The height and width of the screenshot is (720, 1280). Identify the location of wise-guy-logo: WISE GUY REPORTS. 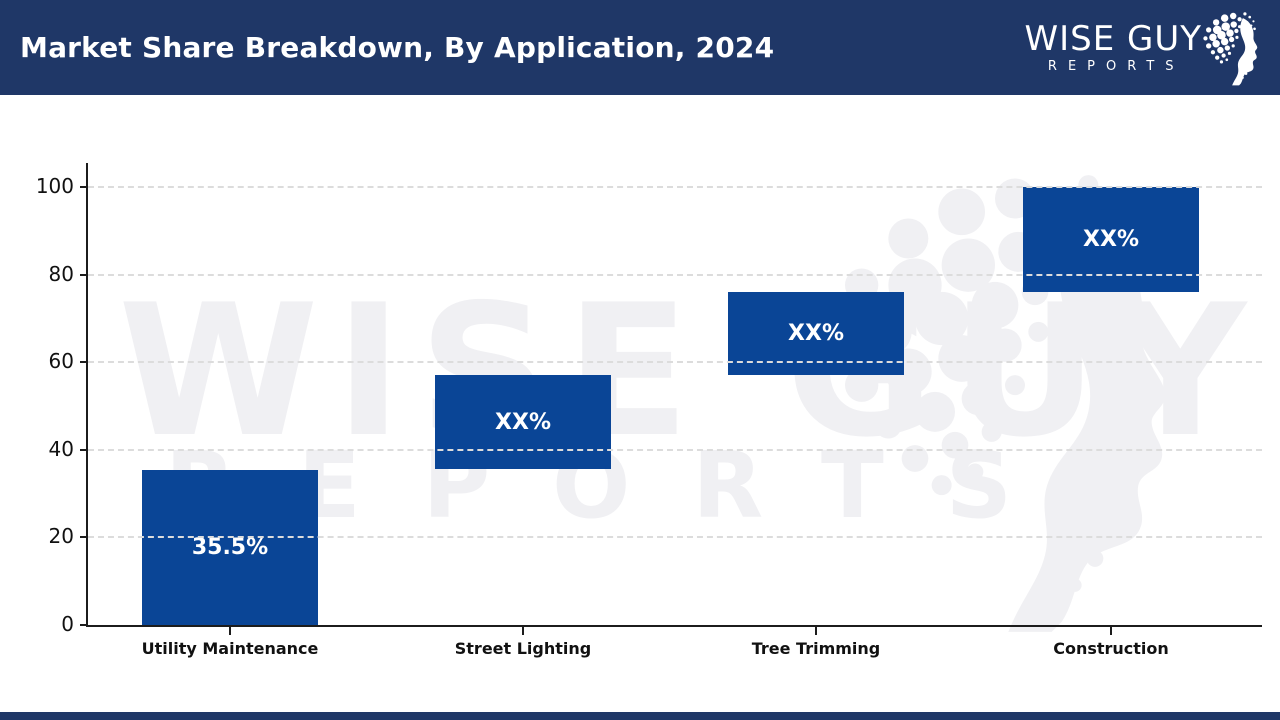
(1143, 48).